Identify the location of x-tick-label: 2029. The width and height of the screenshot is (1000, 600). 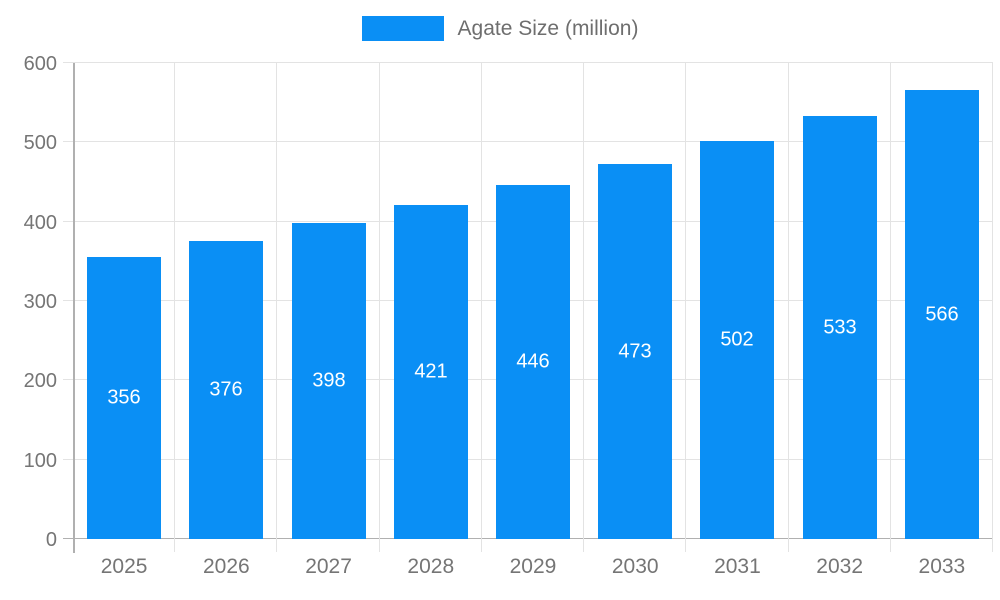
(533, 566).